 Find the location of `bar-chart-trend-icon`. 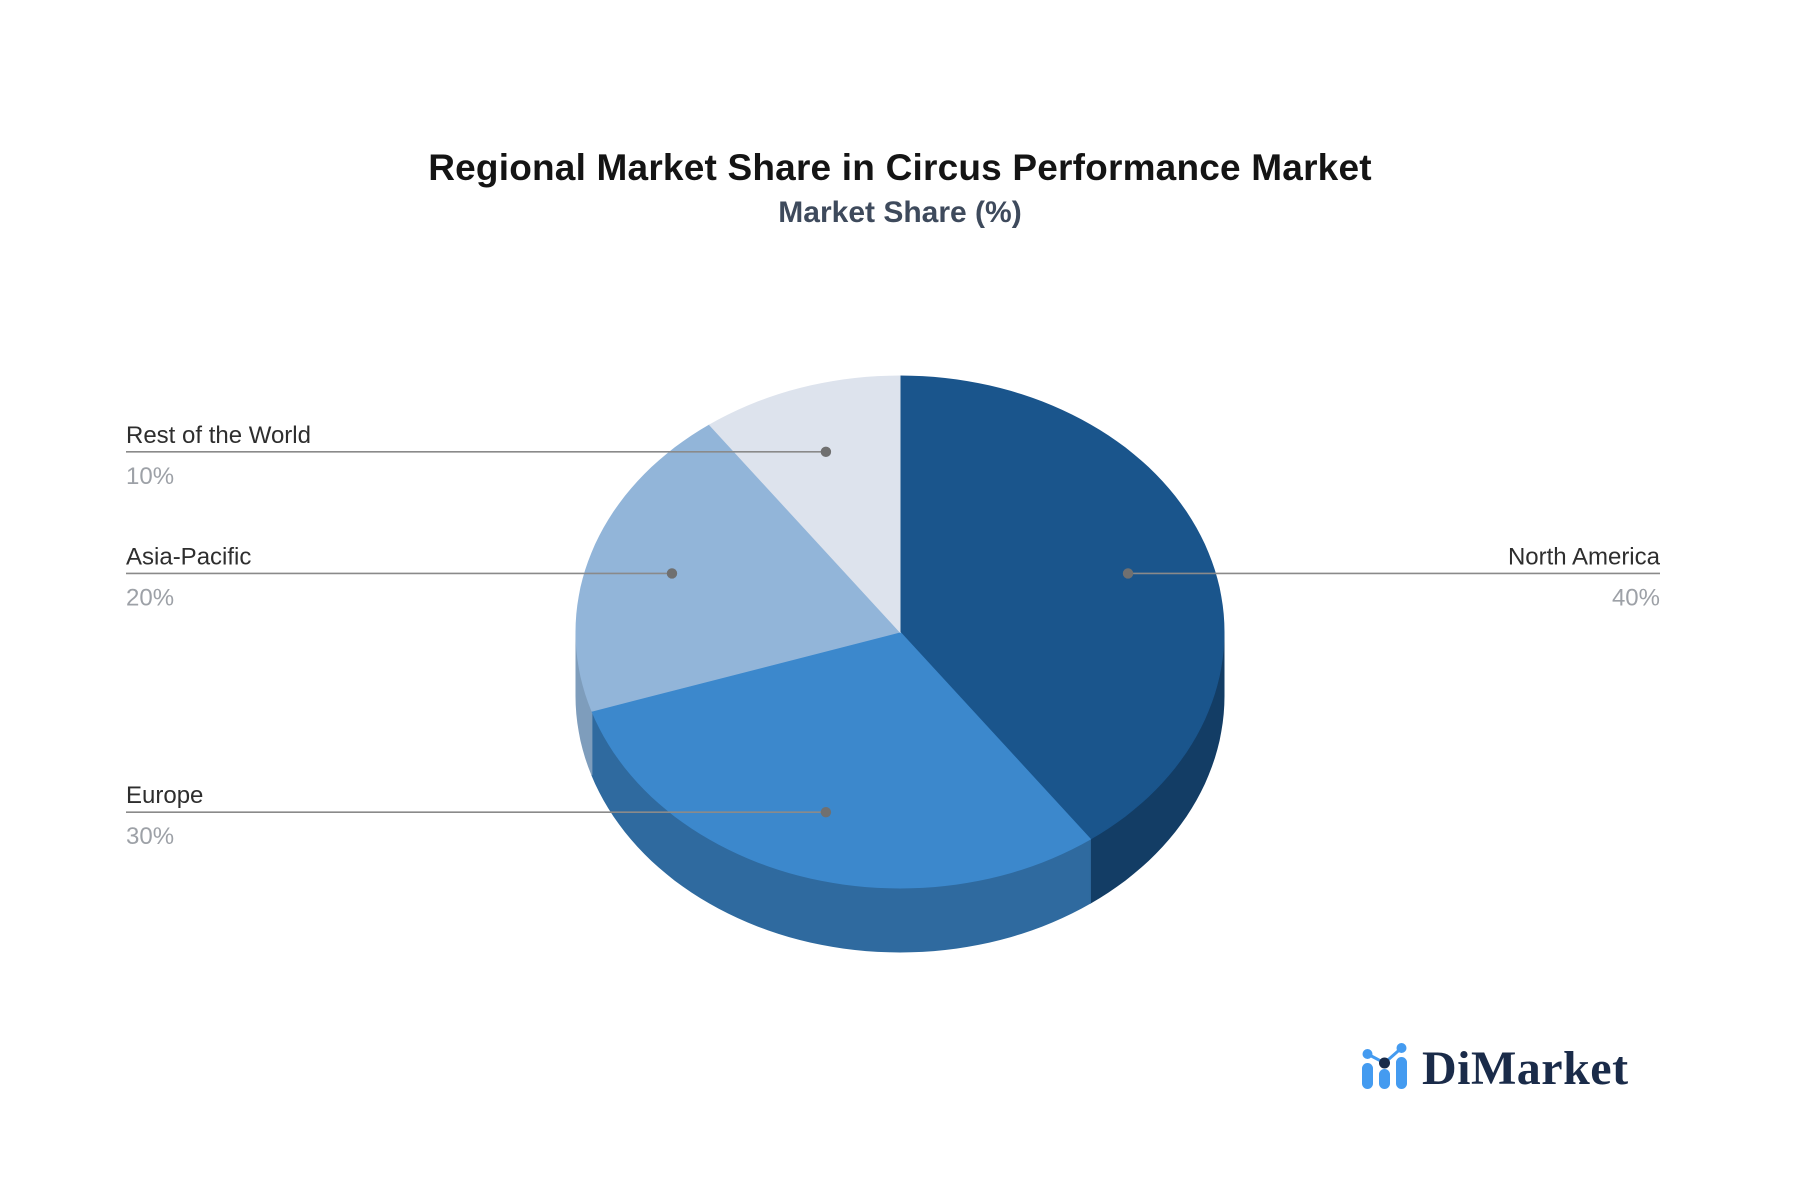

bar-chart-trend-icon is located at coordinates (1384, 1066).